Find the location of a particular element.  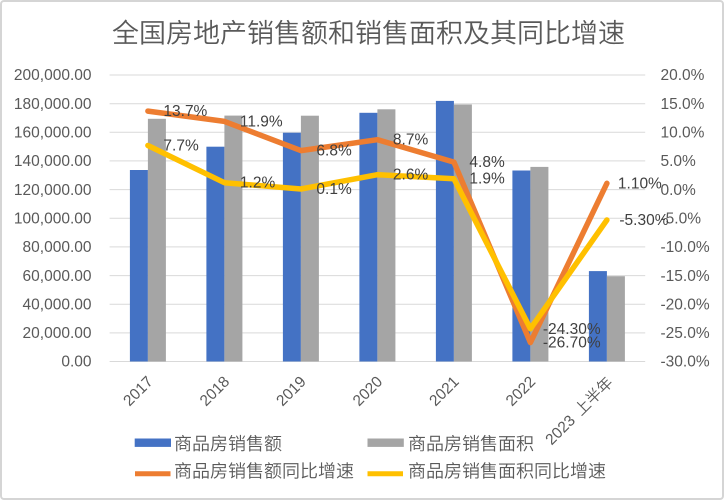

svg-text: -30.0% is located at coordinates (685, 362).